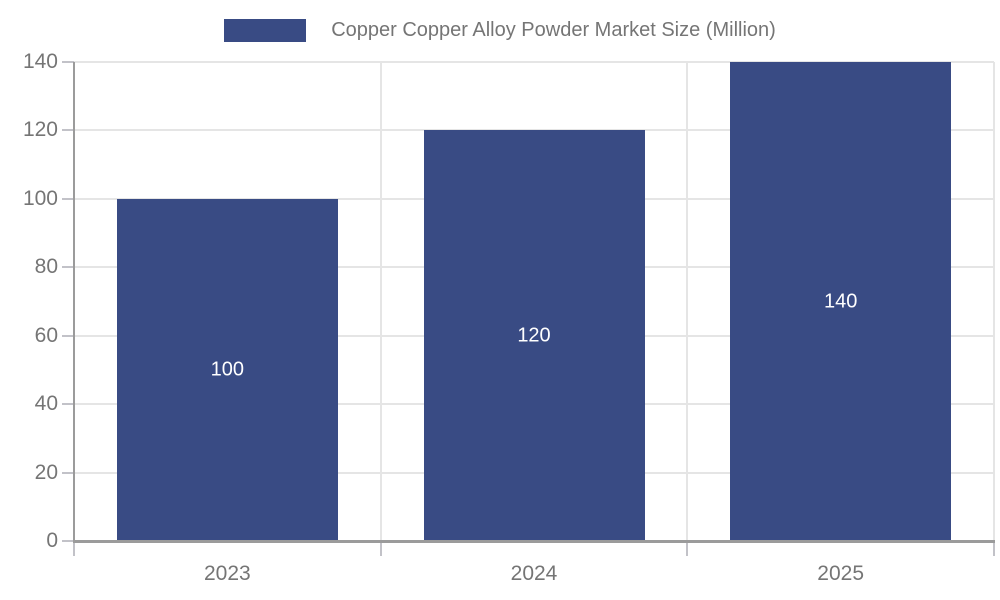 The width and height of the screenshot is (1000, 600). What do you see at coordinates (534, 573) in the screenshot?
I see `x-axis-tick-label: 2024` at bounding box center [534, 573].